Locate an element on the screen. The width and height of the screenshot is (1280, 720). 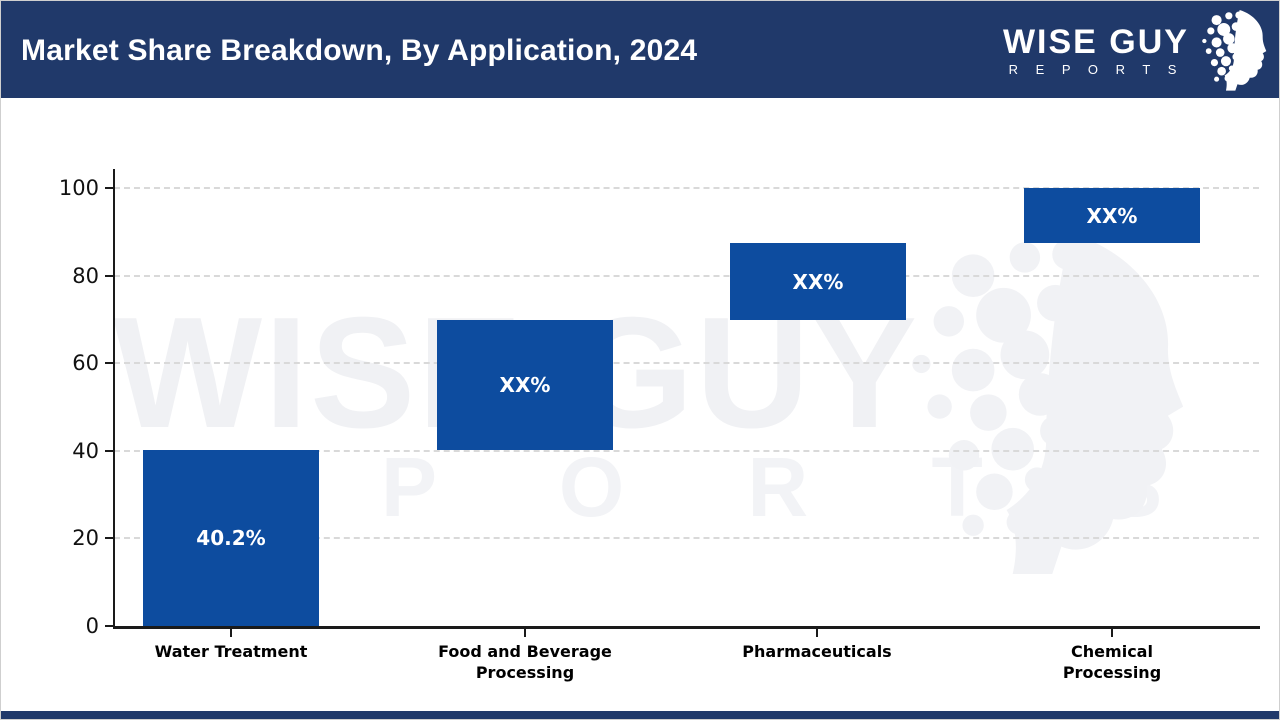
y-tick-label: 20 is located at coordinates (85, 538).